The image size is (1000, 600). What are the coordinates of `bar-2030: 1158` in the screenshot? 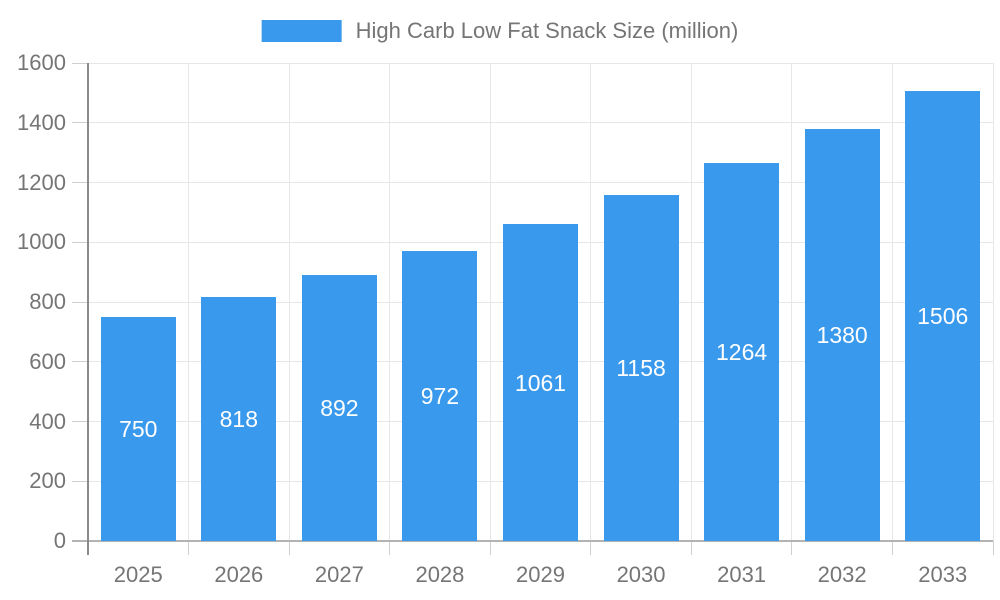 It's located at (641, 368).